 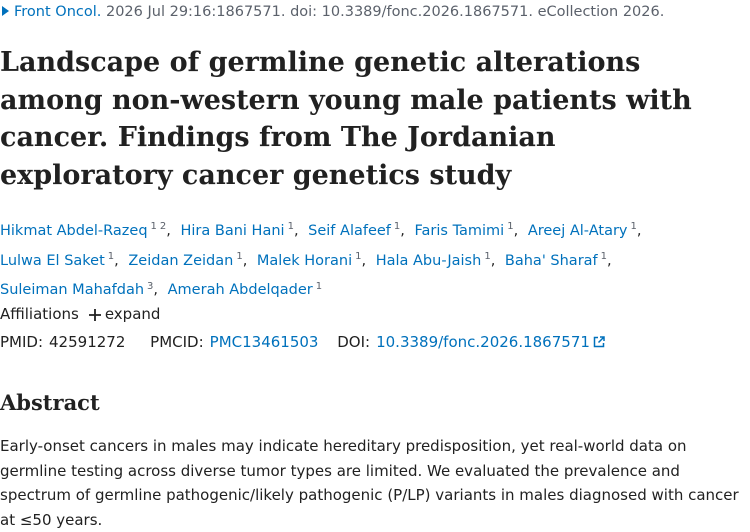 I want to click on author: Suleiman Mahafdah 3, so click(x=81, y=289).